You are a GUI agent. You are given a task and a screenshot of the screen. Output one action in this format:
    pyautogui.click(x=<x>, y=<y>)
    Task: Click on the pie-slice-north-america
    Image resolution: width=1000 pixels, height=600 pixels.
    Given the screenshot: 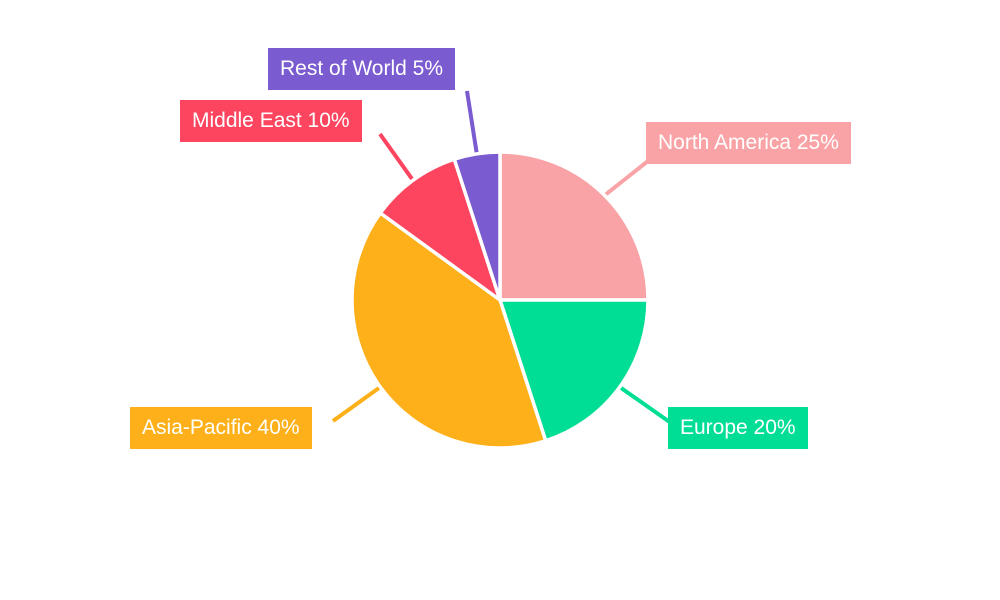 What is the action you would take?
    pyautogui.click(x=574, y=226)
    